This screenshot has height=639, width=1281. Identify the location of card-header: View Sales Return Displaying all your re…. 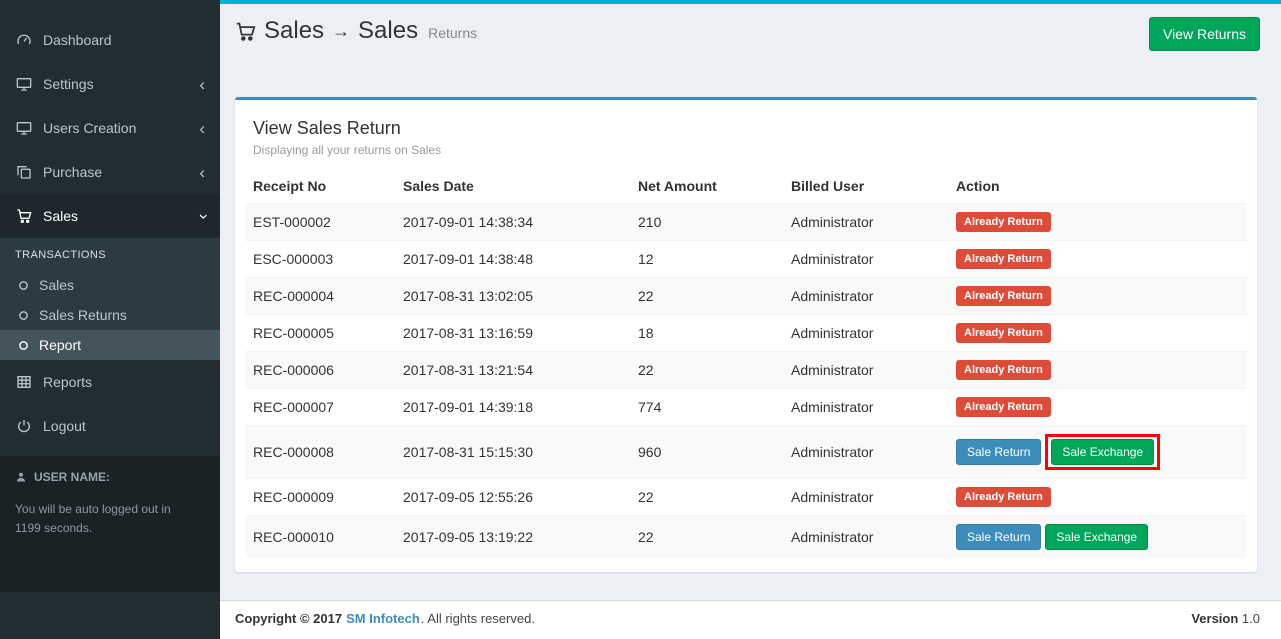
(746, 134).